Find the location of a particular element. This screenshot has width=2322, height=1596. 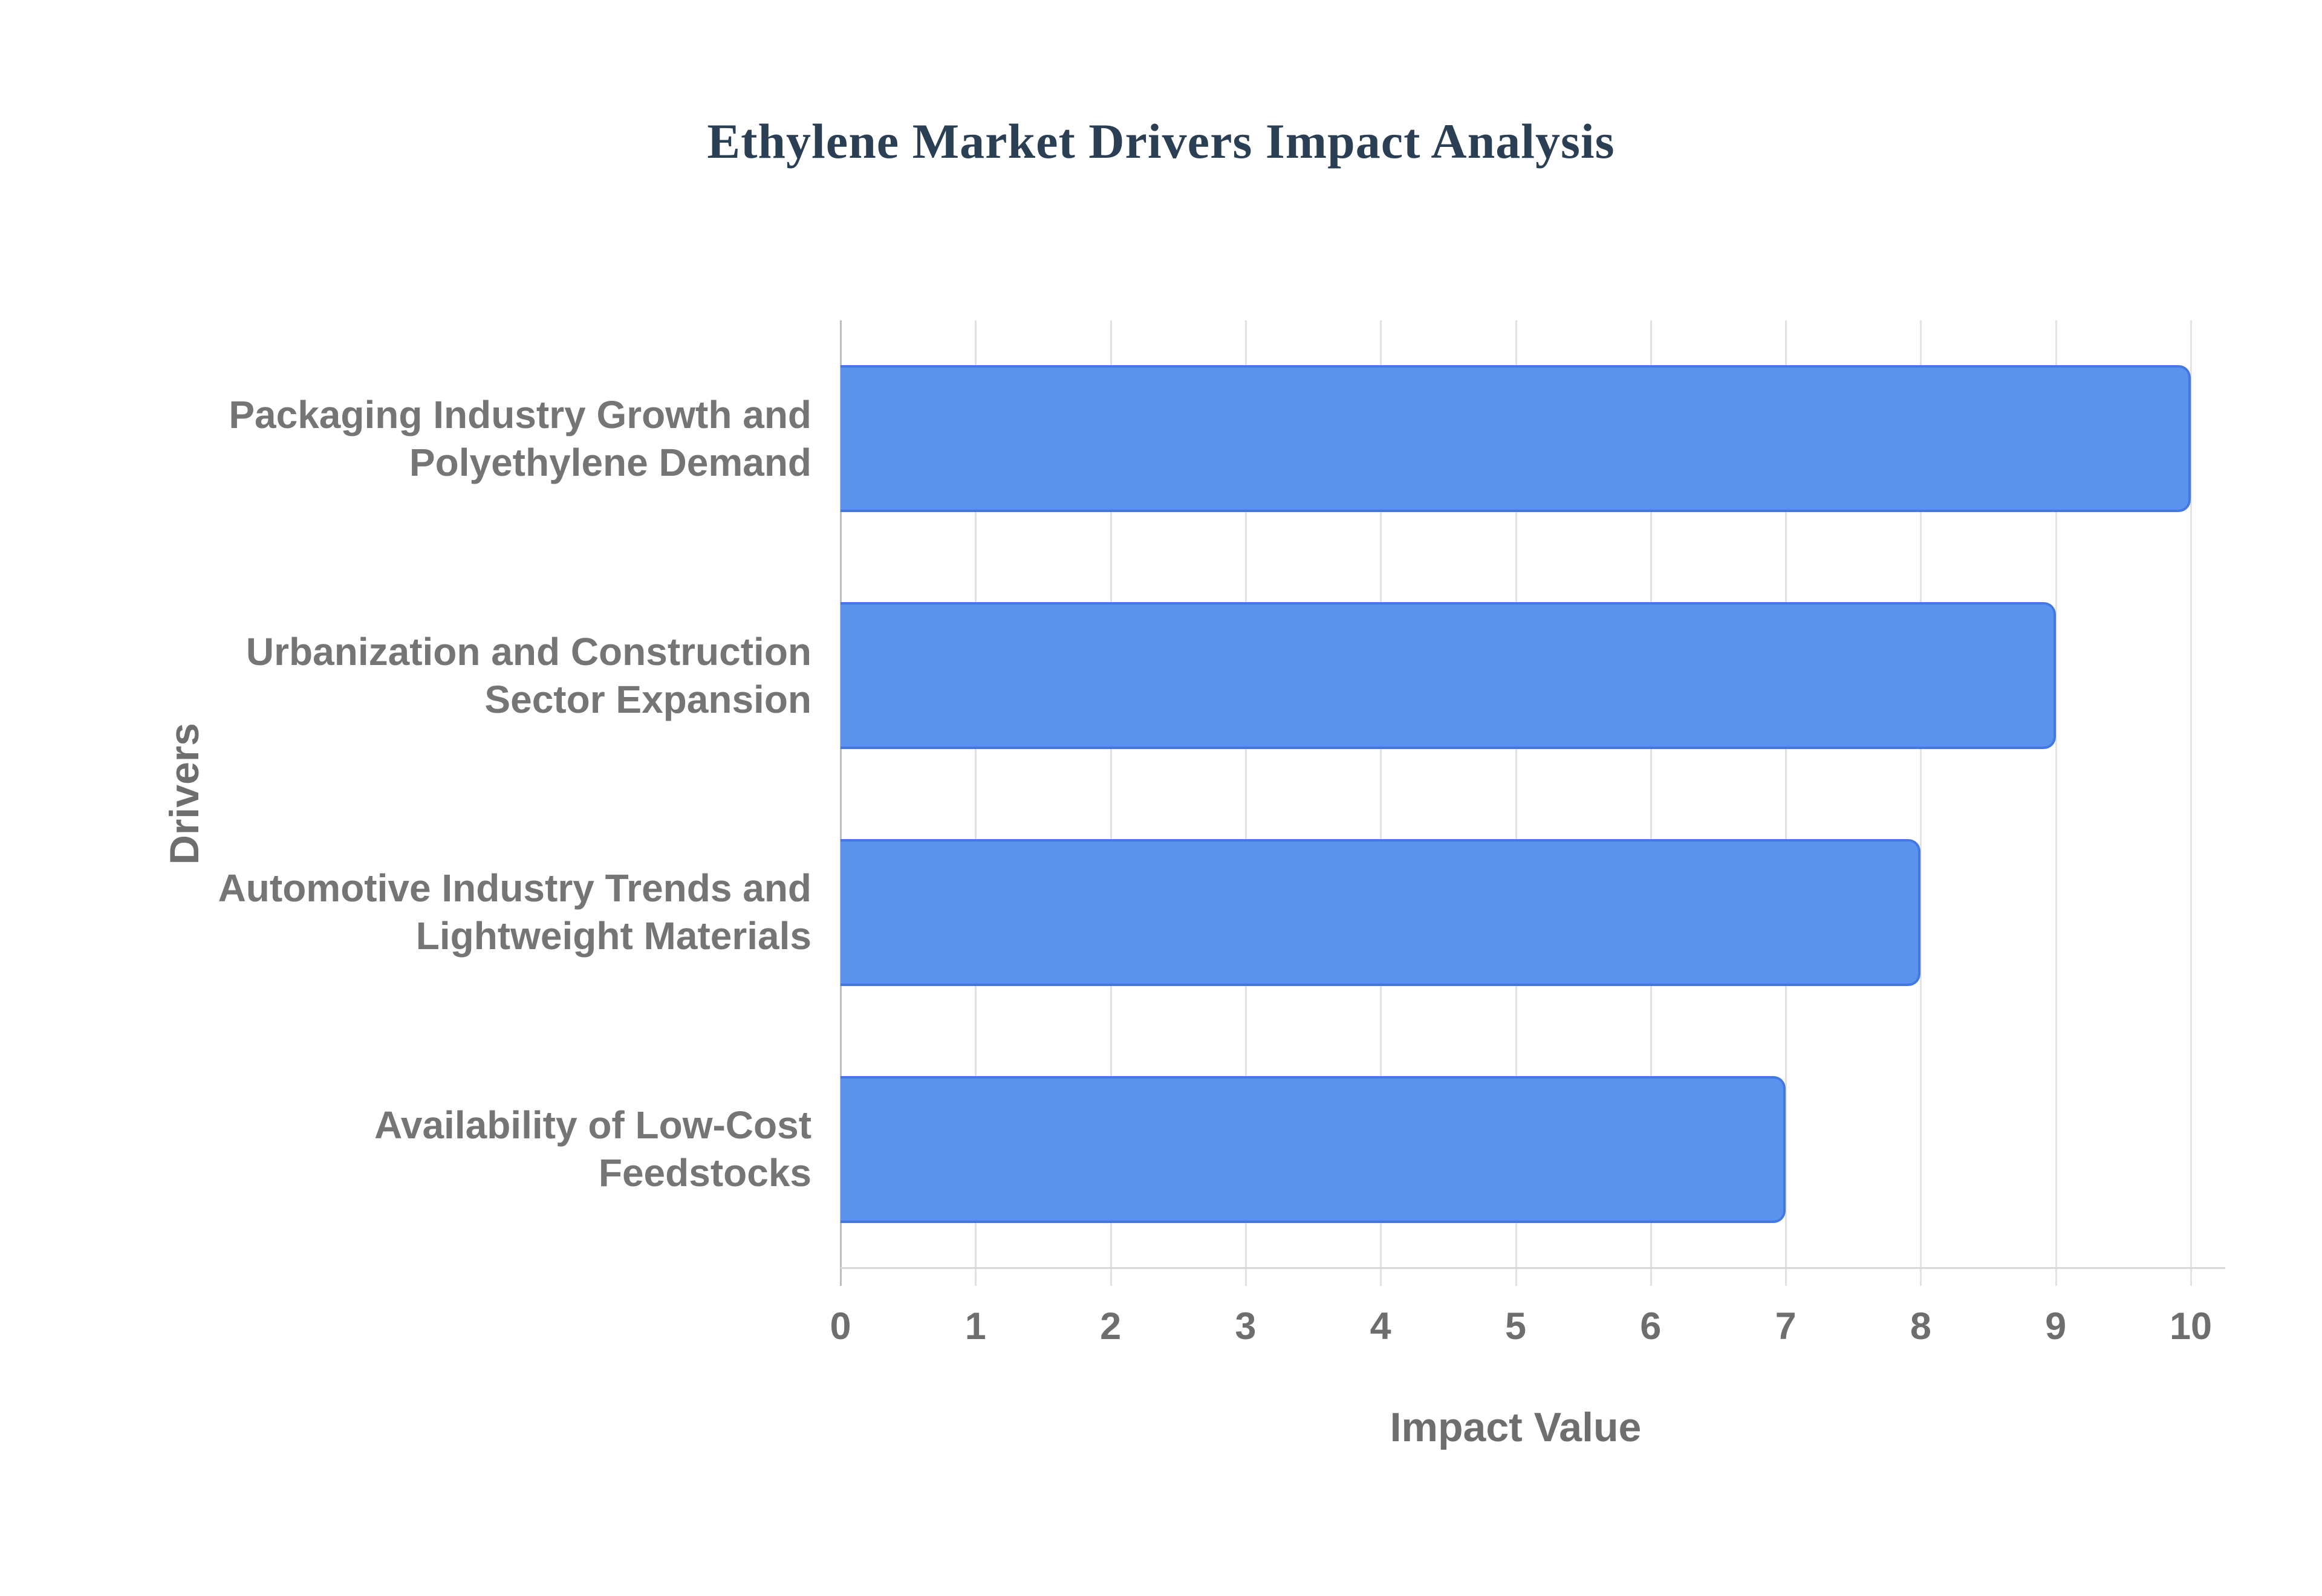

x-tick-label-8: 8 is located at coordinates (1921, 1326).